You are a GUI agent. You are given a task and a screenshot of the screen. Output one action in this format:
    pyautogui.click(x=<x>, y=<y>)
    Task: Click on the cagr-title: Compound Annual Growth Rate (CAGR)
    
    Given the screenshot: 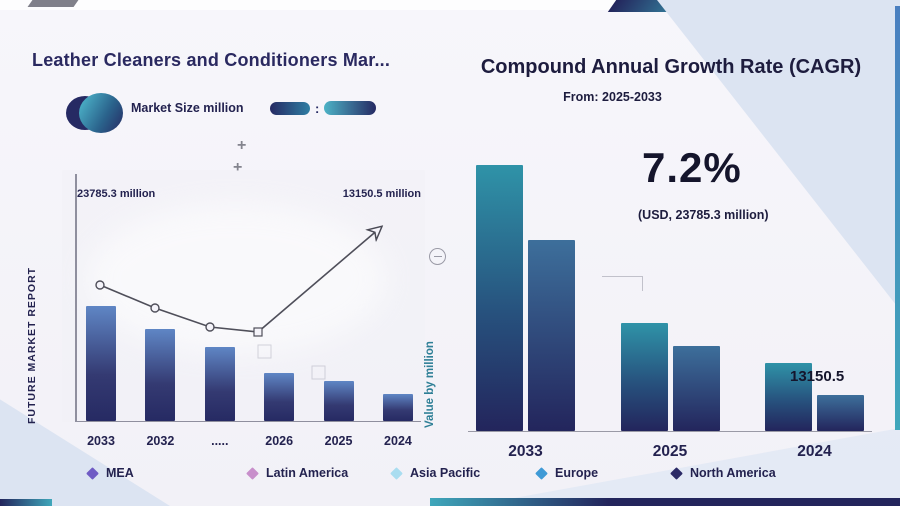 What is the action you would take?
    pyautogui.click(x=671, y=67)
    